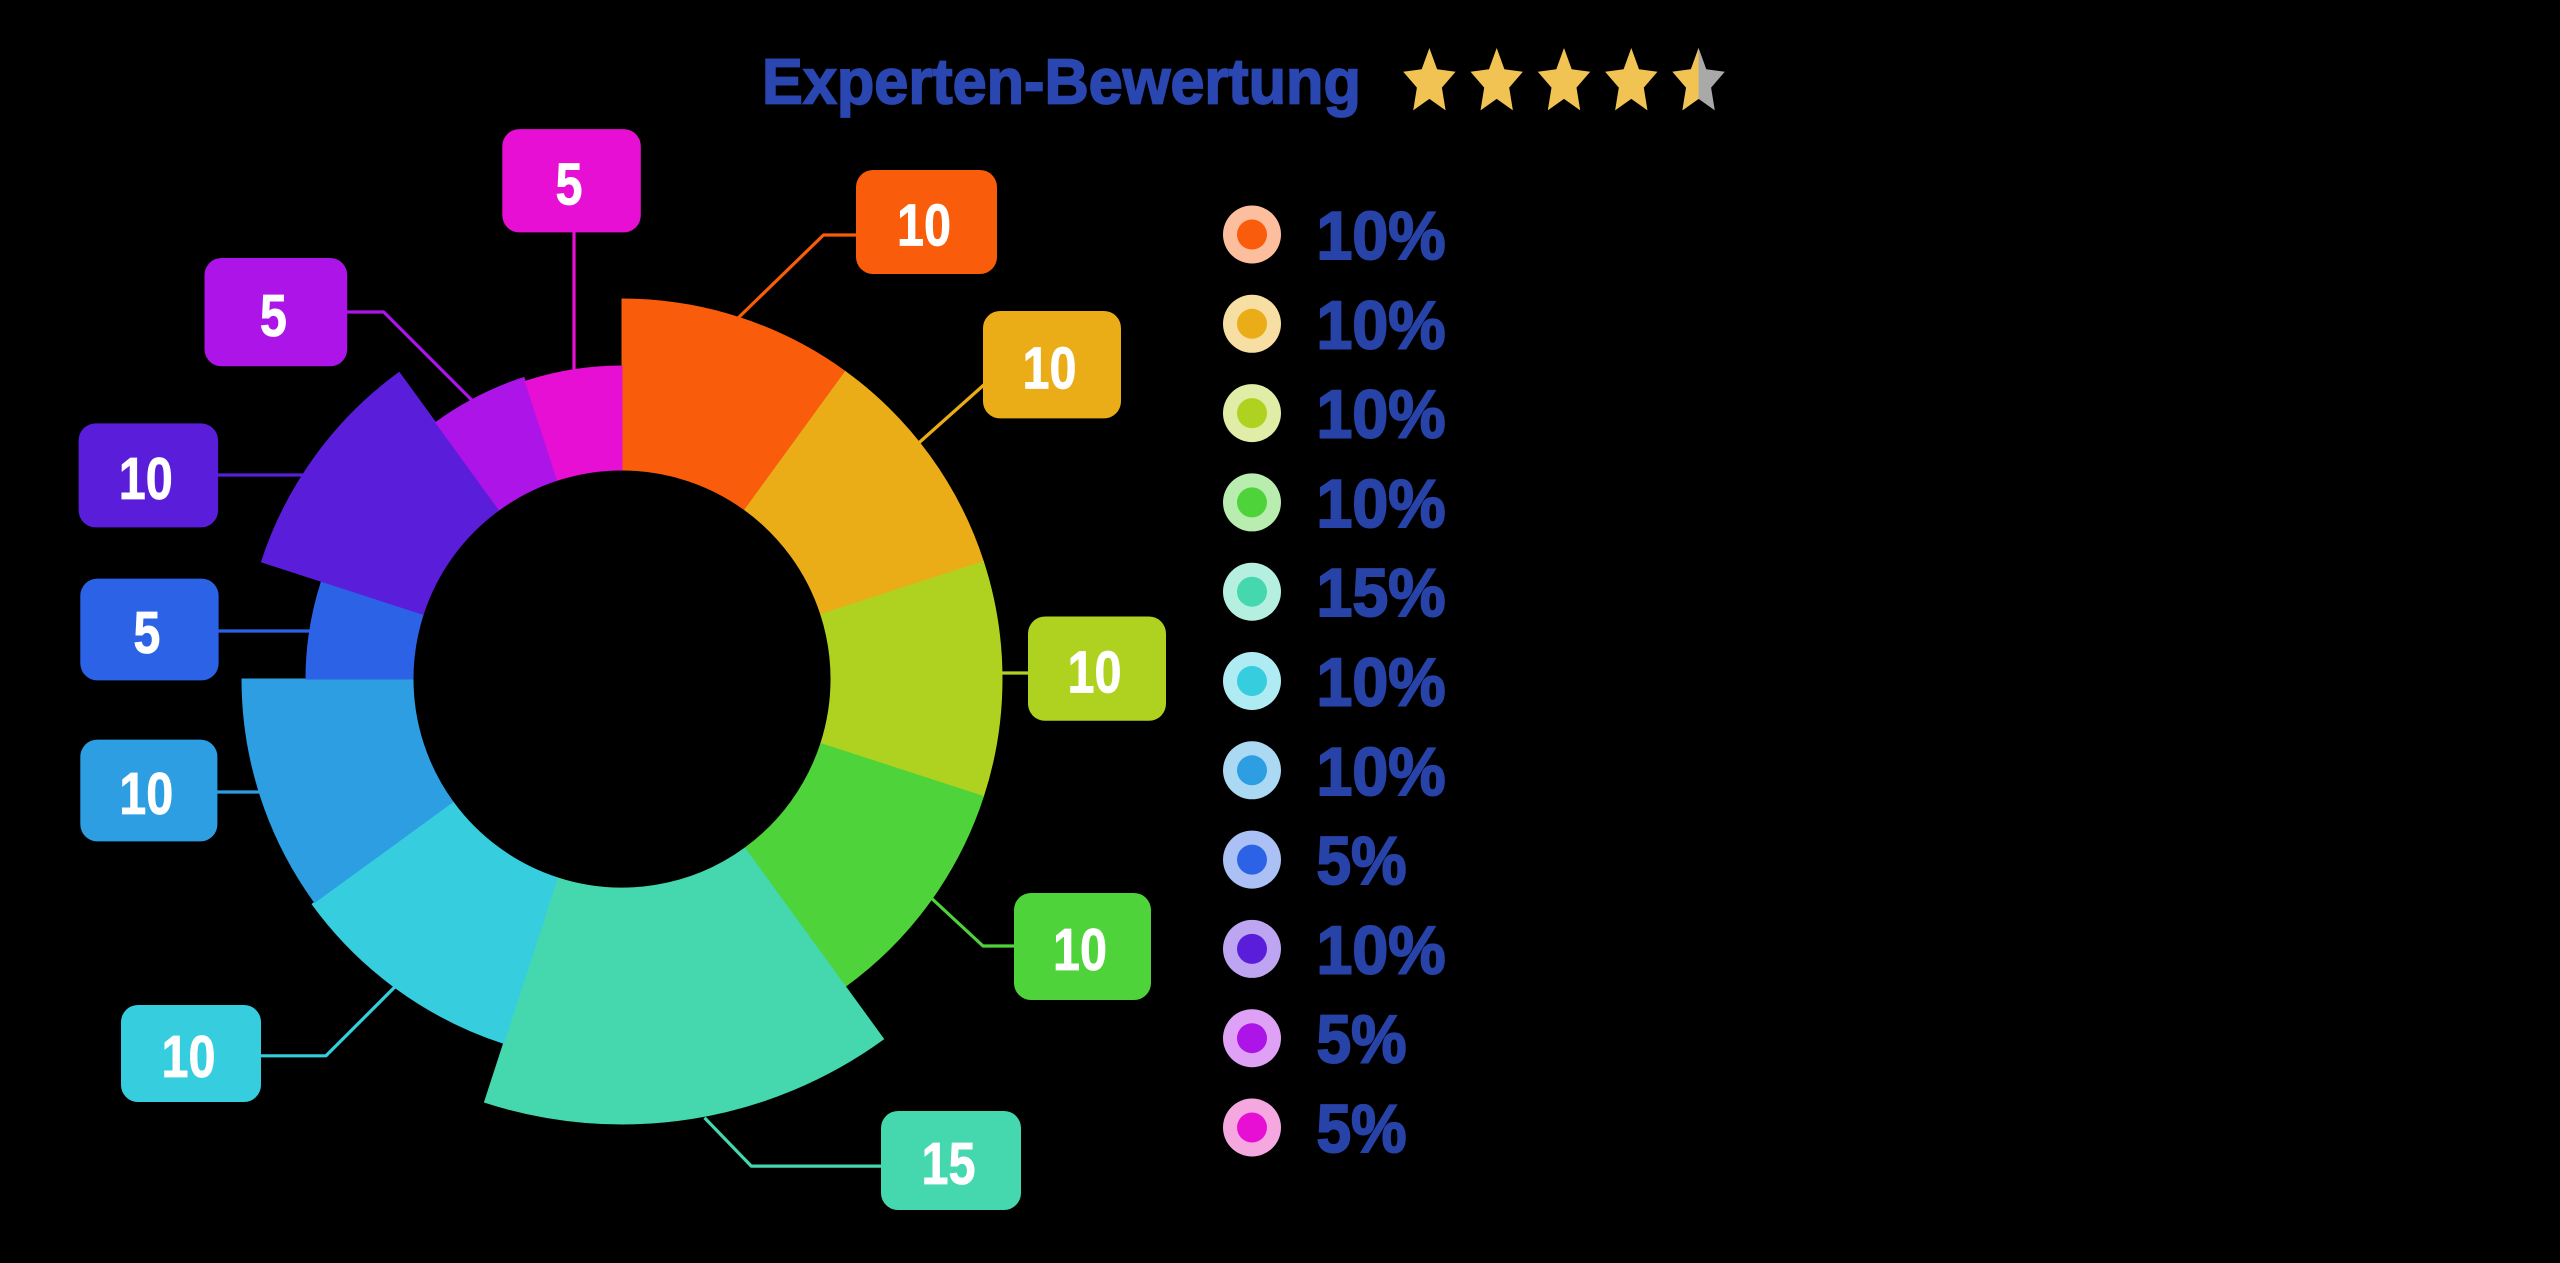 This screenshot has height=1263, width=2560. What do you see at coordinates (1061, 82) in the screenshot?
I see `svg-text: Experten-Bewertung` at bounding box center [1061, 82].